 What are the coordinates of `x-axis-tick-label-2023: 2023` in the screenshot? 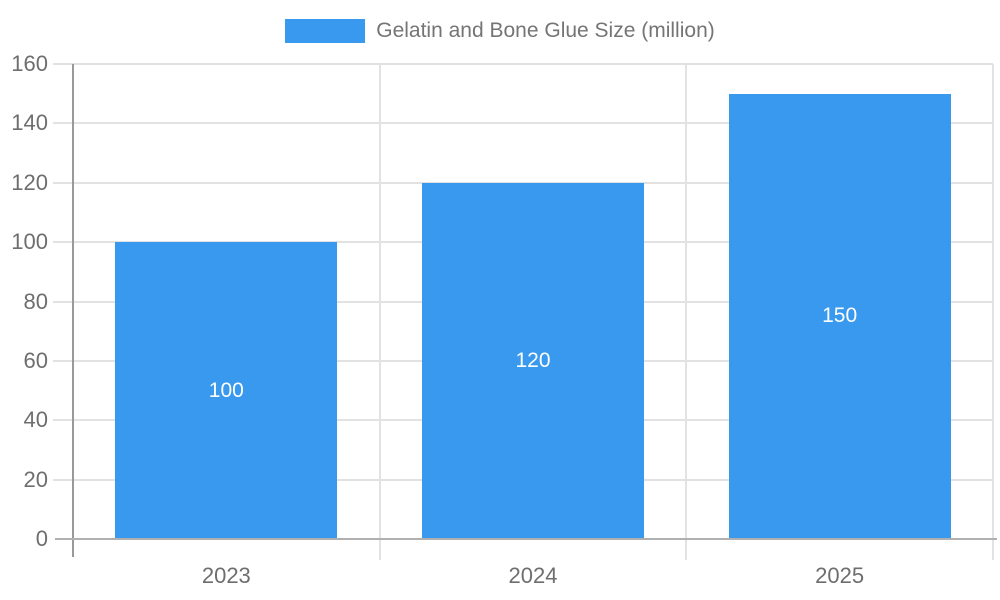 It's located at (226, 575).